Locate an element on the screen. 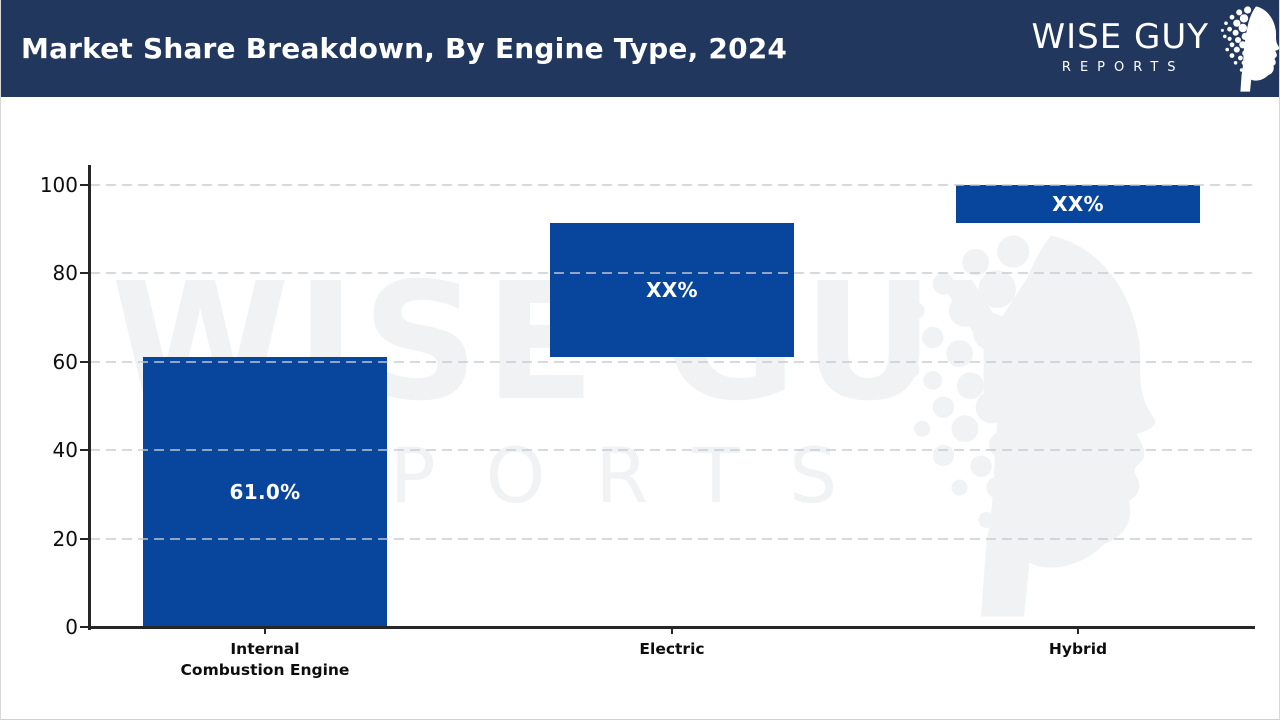  bar-internal-combustion-engine: 61.0% is located at coordinates (265, 492).